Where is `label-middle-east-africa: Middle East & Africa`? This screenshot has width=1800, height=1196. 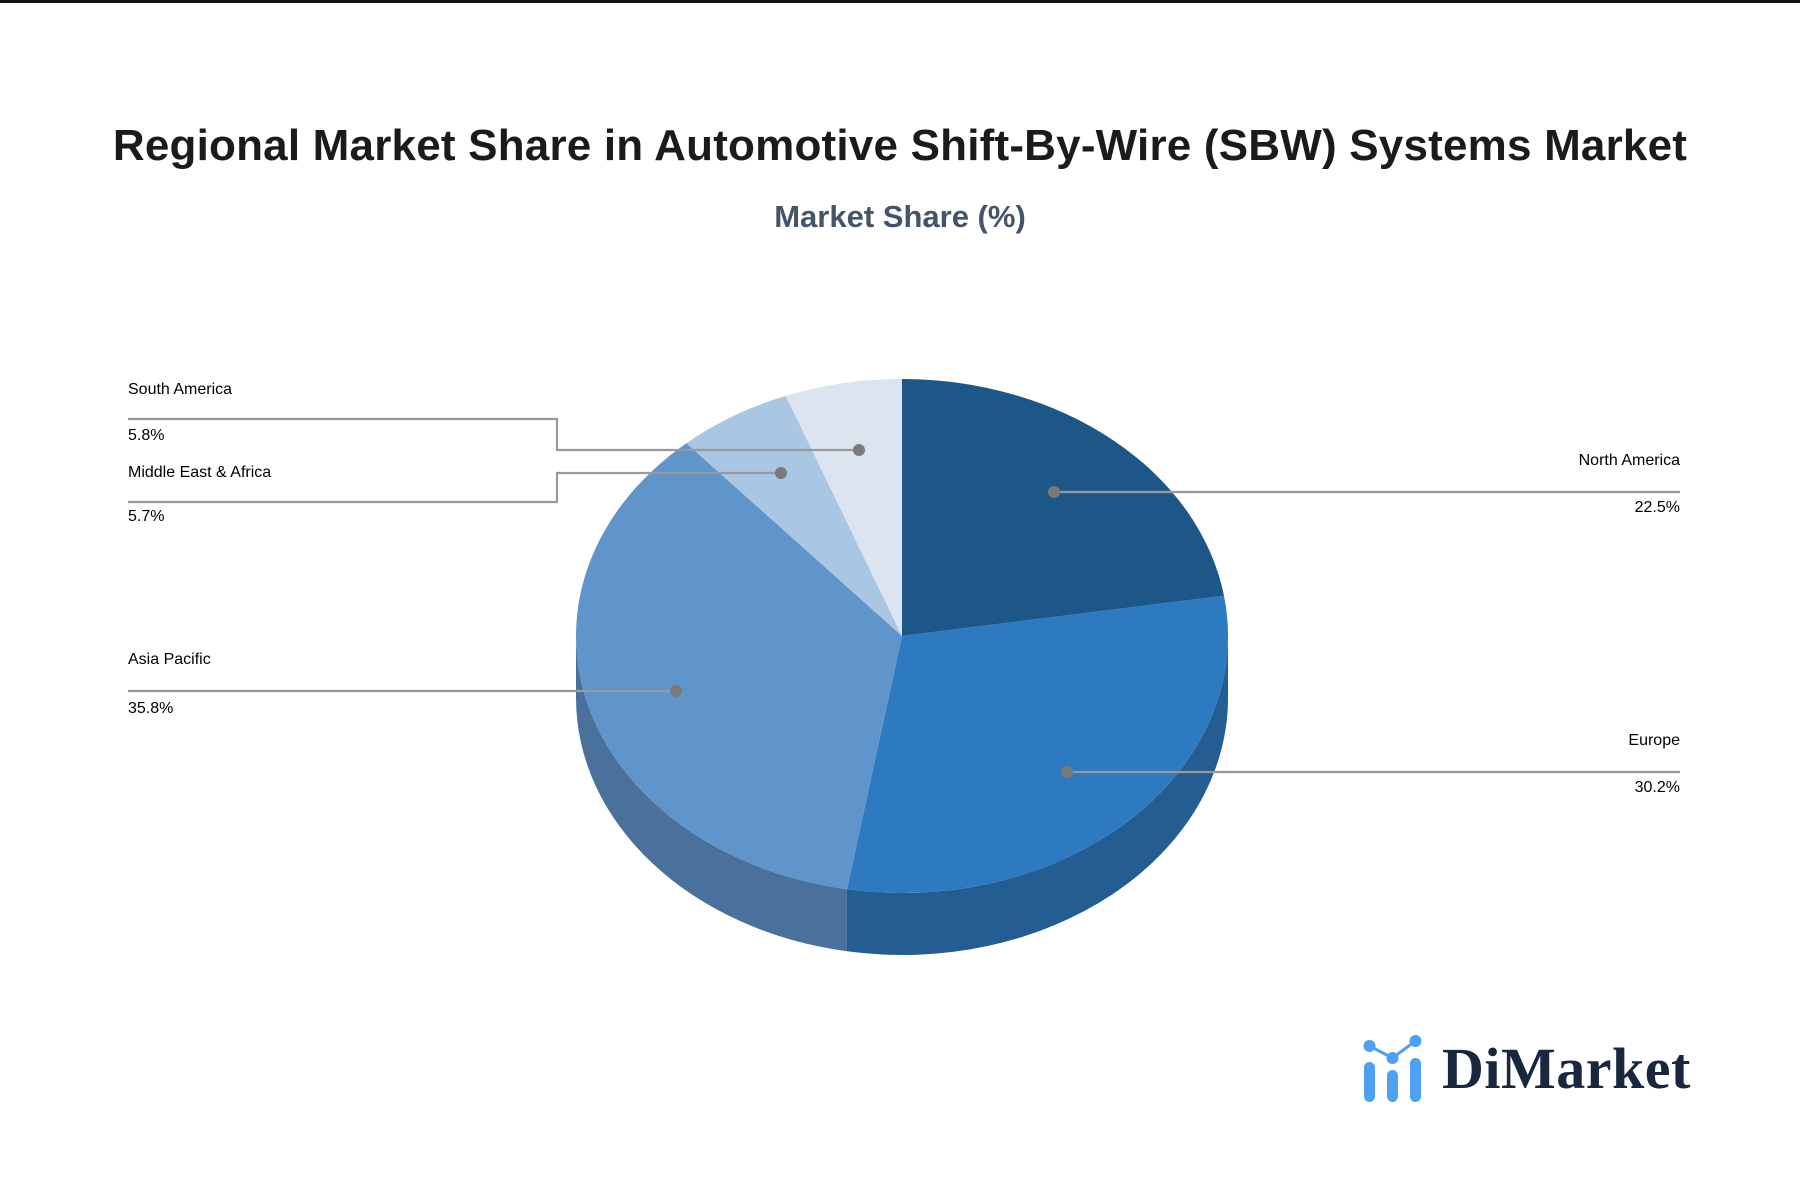
label-middle-east-africa: Middle East & Africa is located at coordinates (200, 472).